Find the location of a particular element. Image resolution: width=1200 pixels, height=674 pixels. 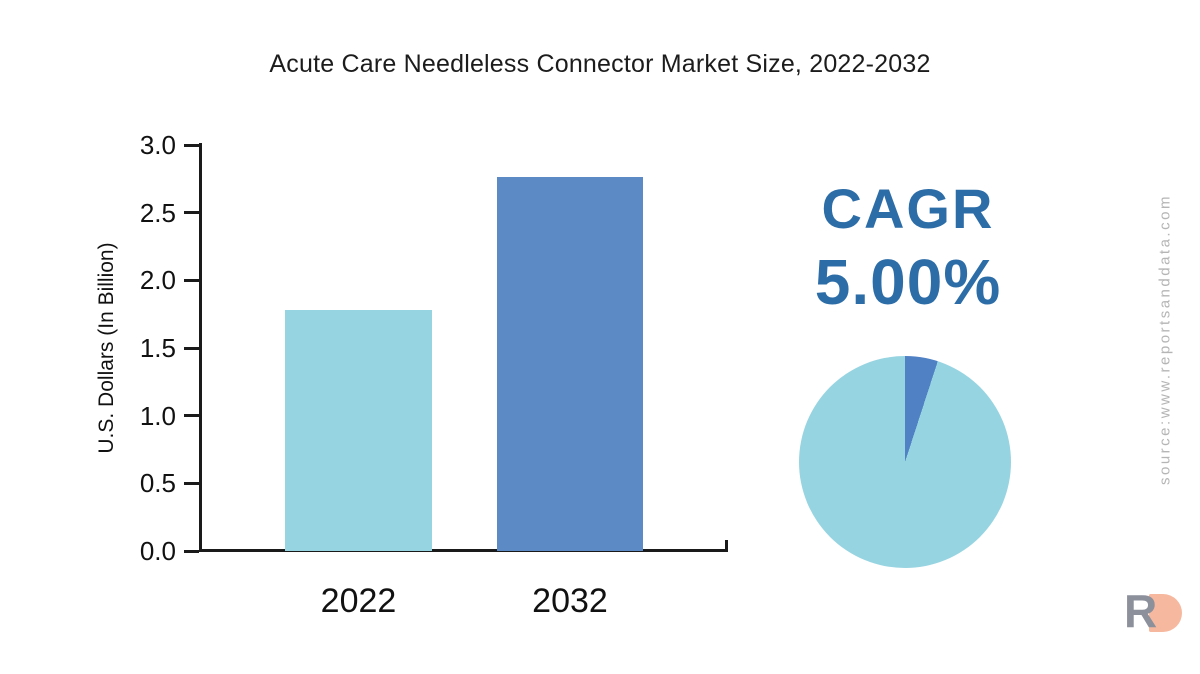

cagr-label: CAGR is located at coordinates (908, 208).